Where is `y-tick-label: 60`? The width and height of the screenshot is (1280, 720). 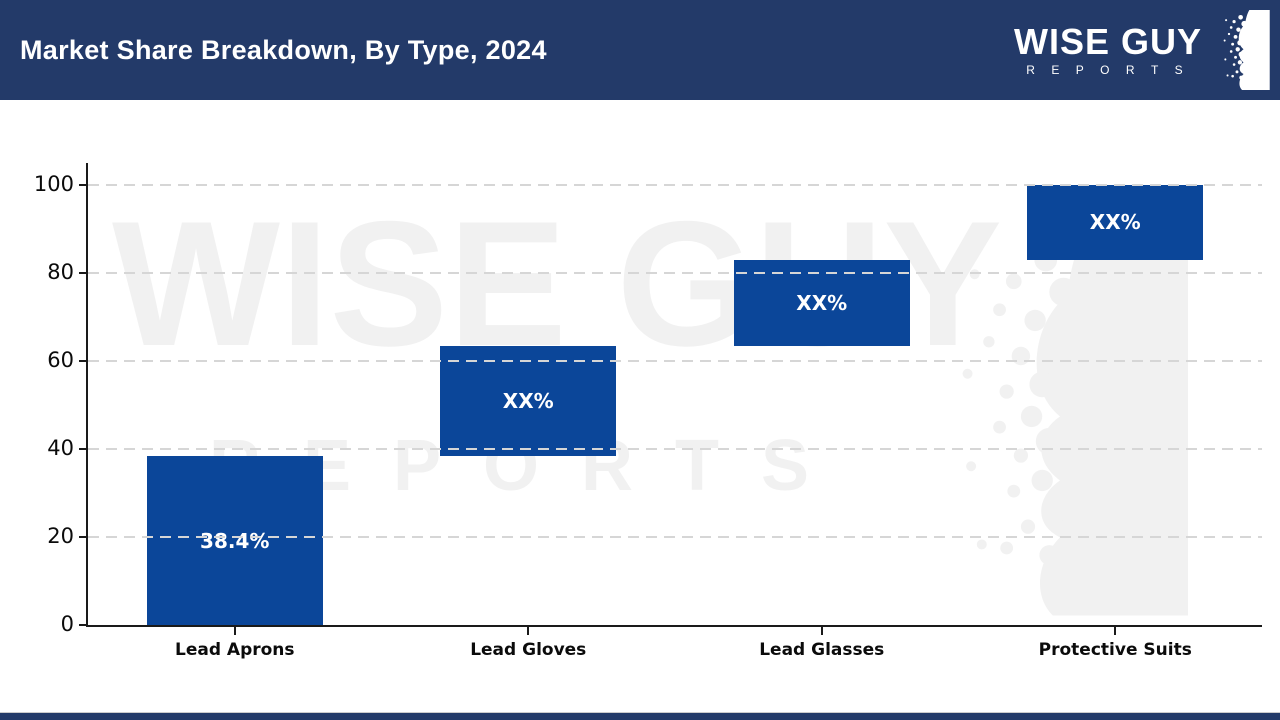 y-tick-label: 60 is located at coordinates (60, 360).